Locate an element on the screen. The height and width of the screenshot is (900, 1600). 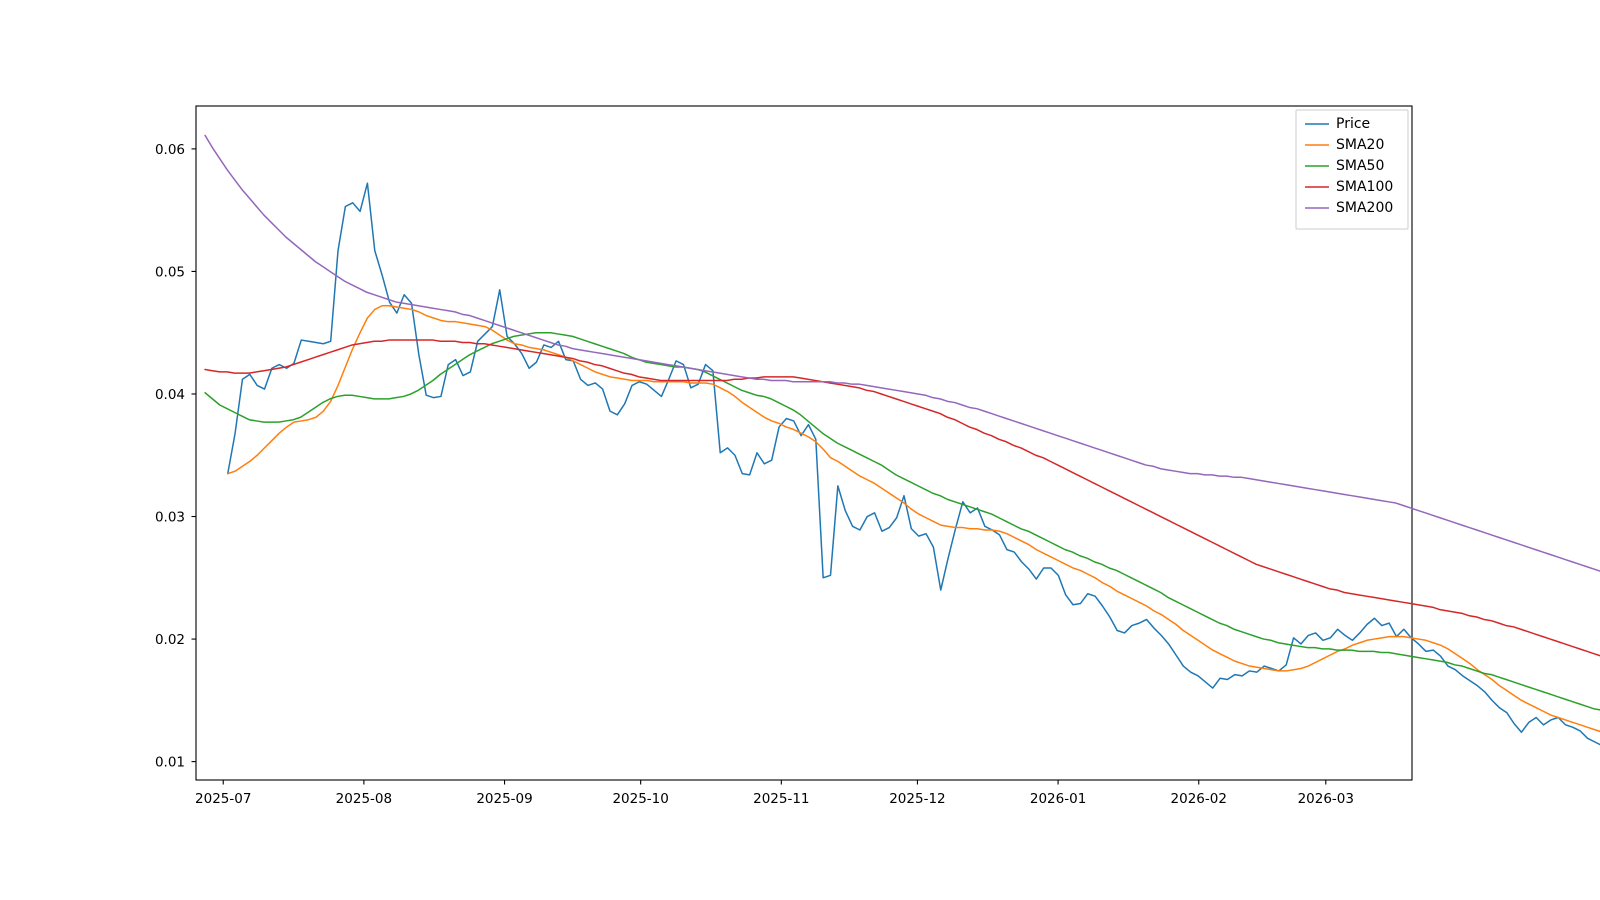
x-tick-label: 2026-03 is located at coordinates (1326, 799).